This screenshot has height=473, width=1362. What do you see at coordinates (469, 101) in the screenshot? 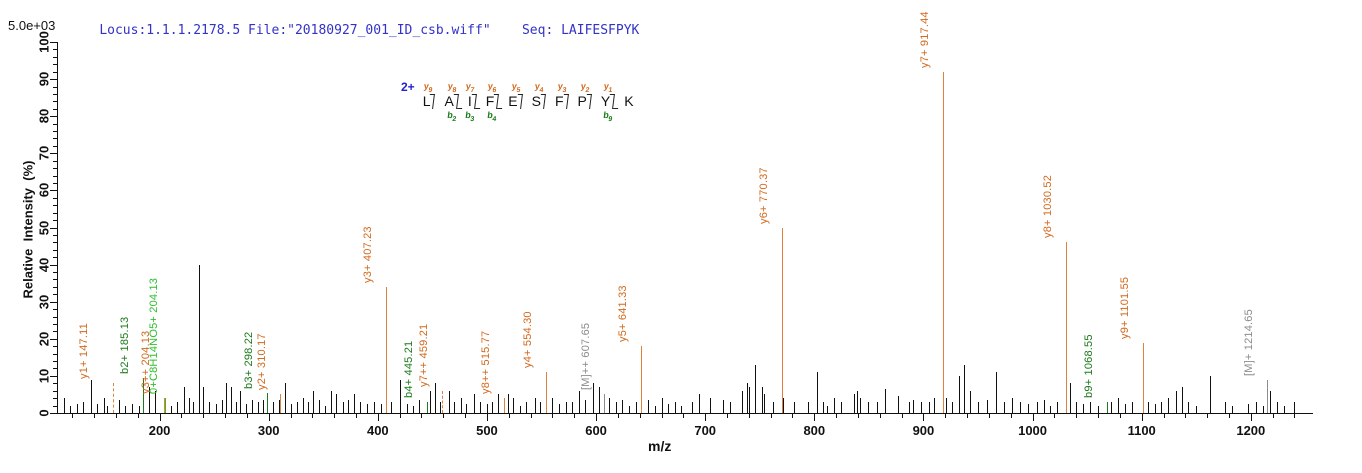
I see `residue-letter: I` at bounding box center [469, 101].